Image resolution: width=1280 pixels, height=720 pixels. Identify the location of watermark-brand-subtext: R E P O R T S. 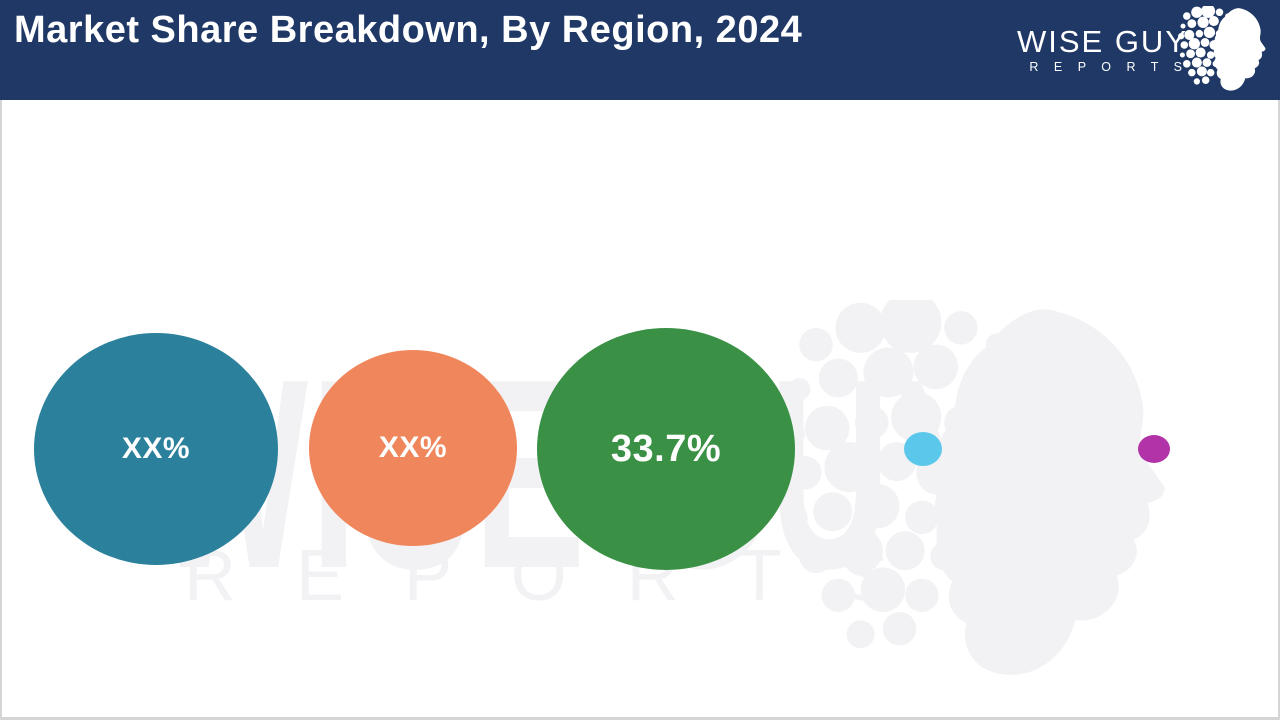
(546, 576).